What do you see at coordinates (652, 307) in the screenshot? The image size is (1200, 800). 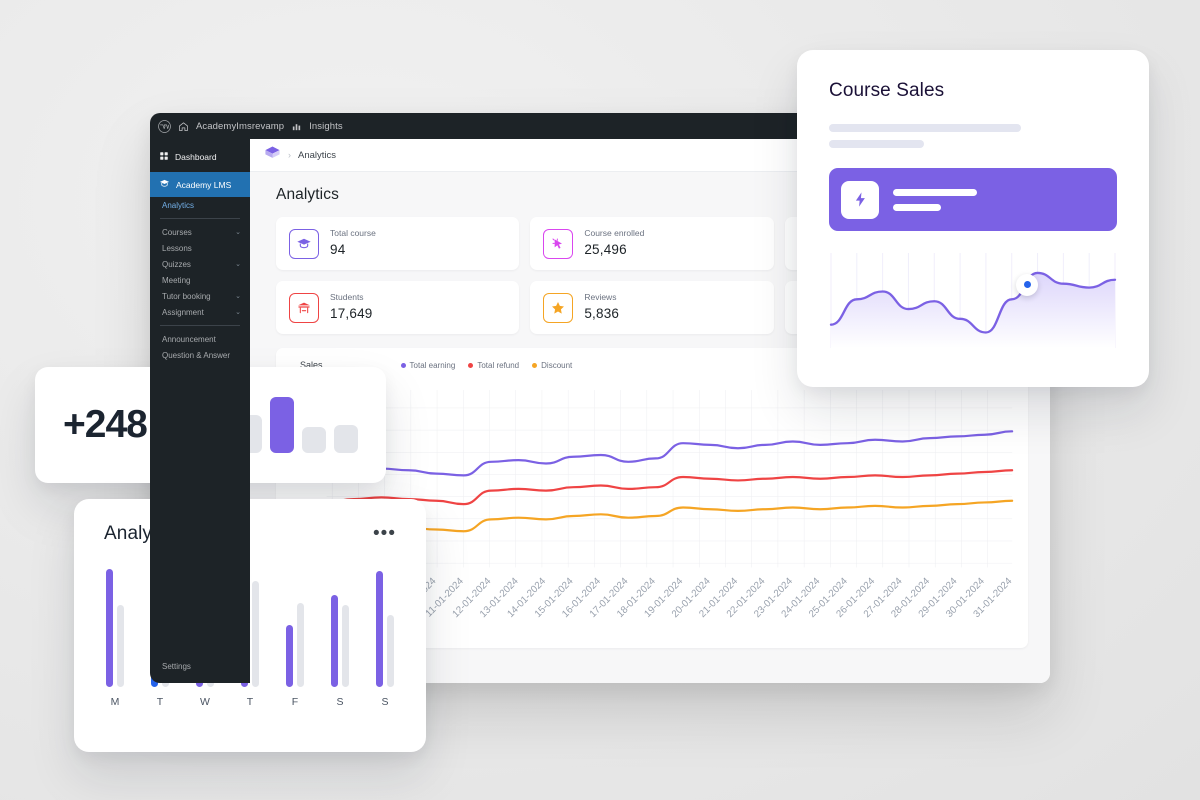 I see `stat-card-reviews: Reviews 5,836` at bounding box center [652, 307].